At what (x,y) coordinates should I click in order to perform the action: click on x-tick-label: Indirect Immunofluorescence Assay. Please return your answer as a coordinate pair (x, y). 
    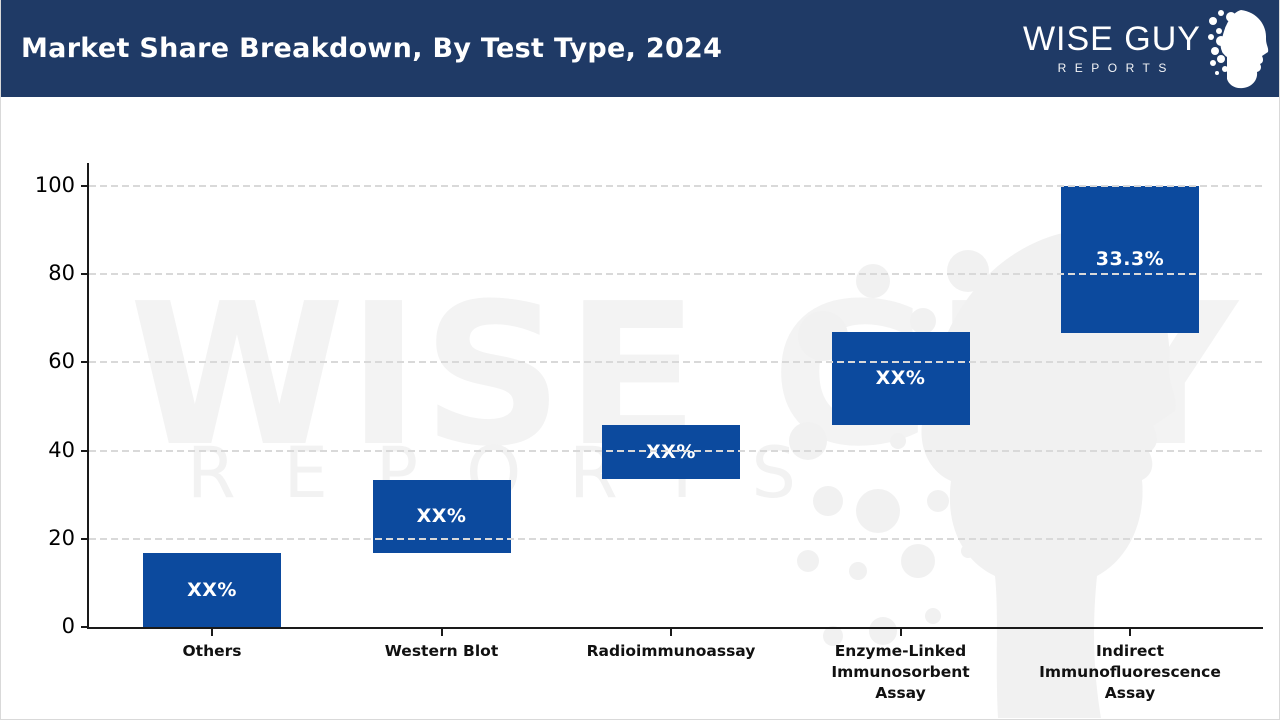
    Looking at the image, I should click on (1130, 672).